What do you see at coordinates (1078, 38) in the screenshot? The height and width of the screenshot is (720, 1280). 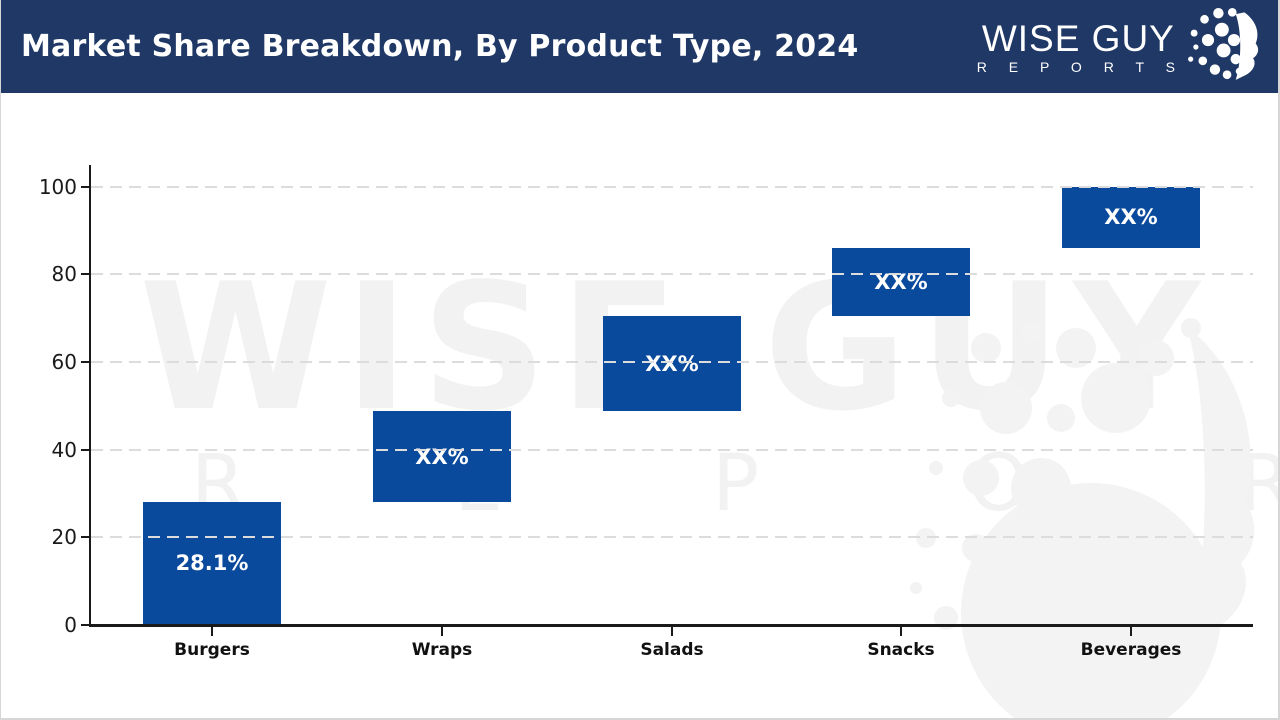 I see `brand-name: WISE GUY` at bounding box center [1078, 38].